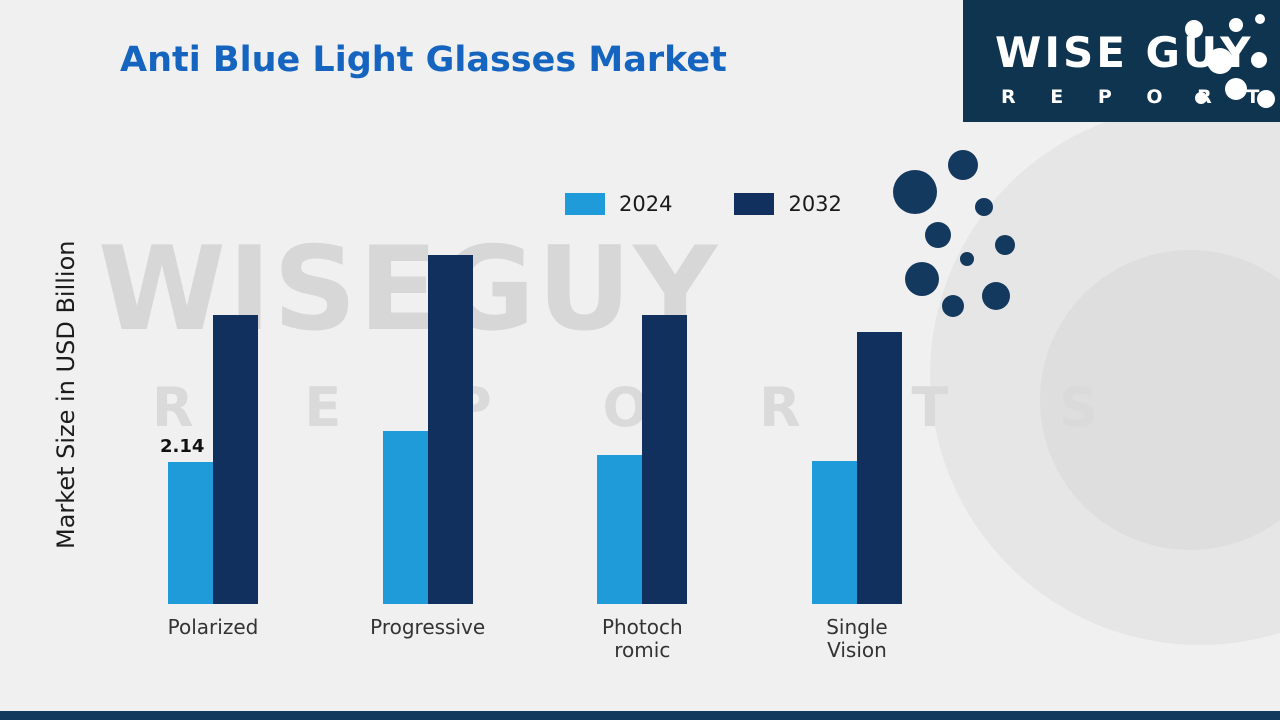 Image resolution: width=1280 pixels, height=720 pixels. What do you see at coordinates (642, 638) in the screenshot?
I see `category-label: Photoch romic` at bounding box center [642, 638].